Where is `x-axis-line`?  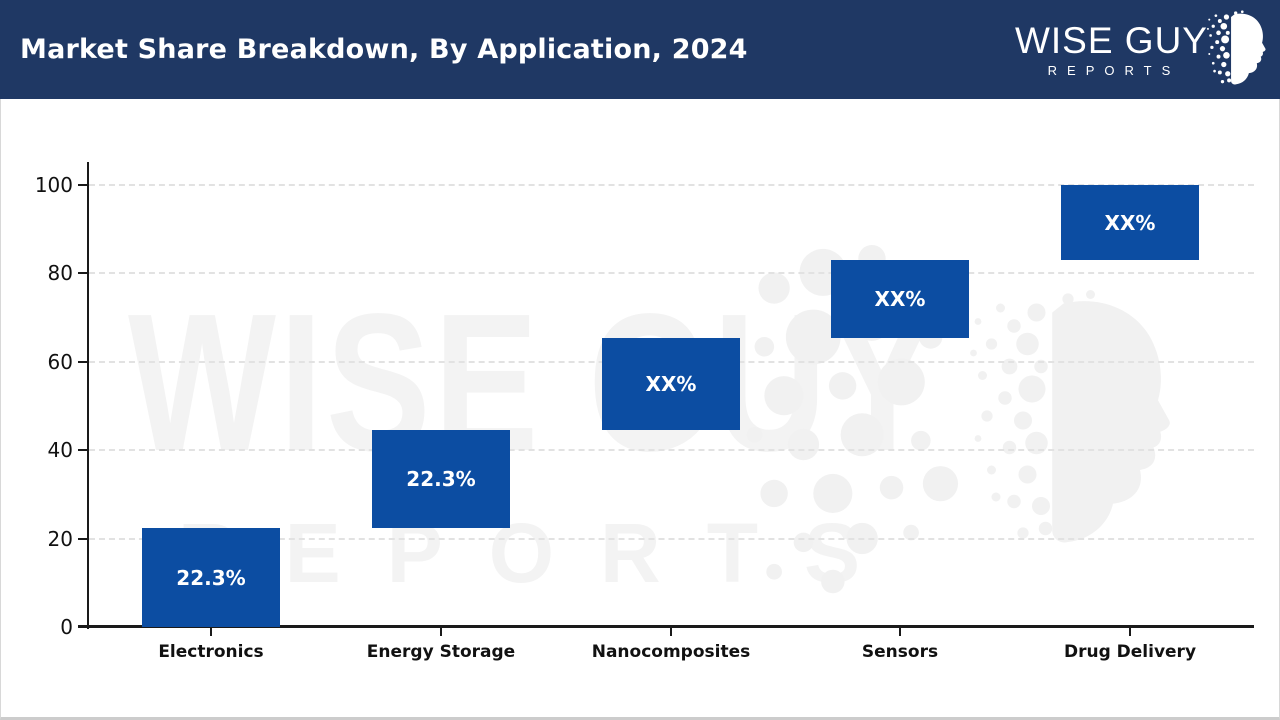
x-axis-line is located at coordinates (666, 626).